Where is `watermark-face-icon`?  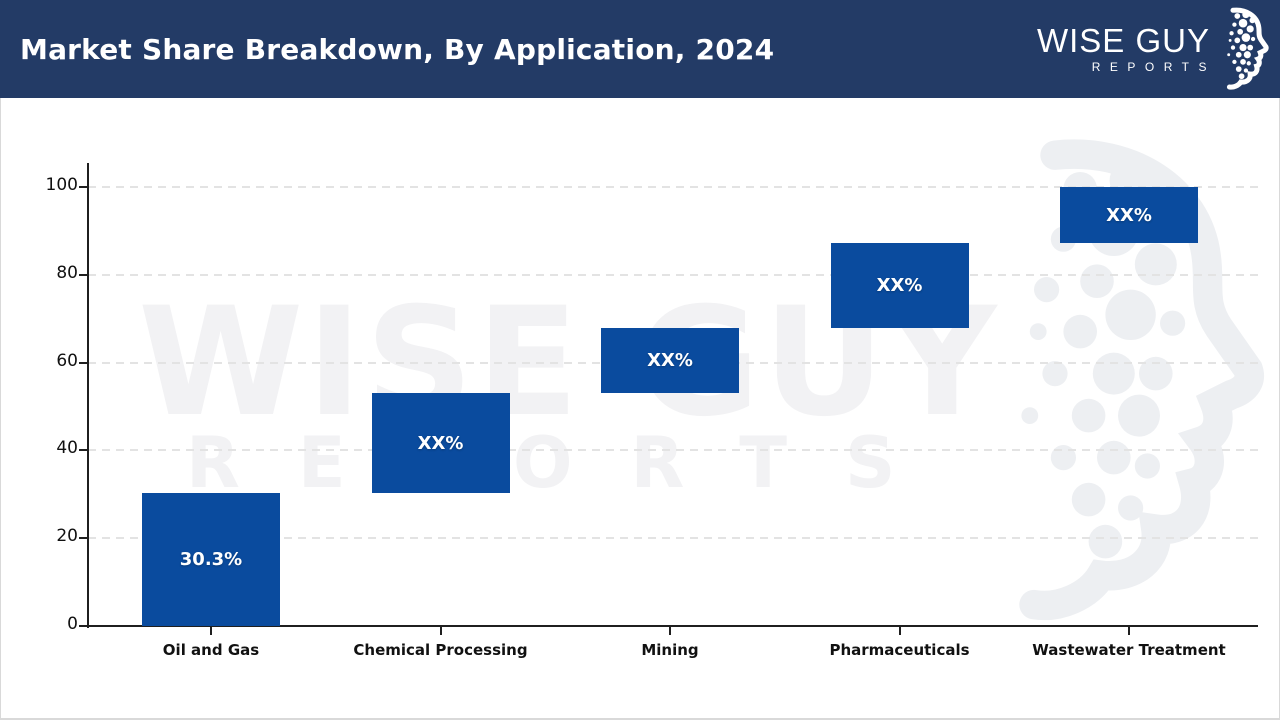 watermark-face-icon is located at coordinates (1141, 380).